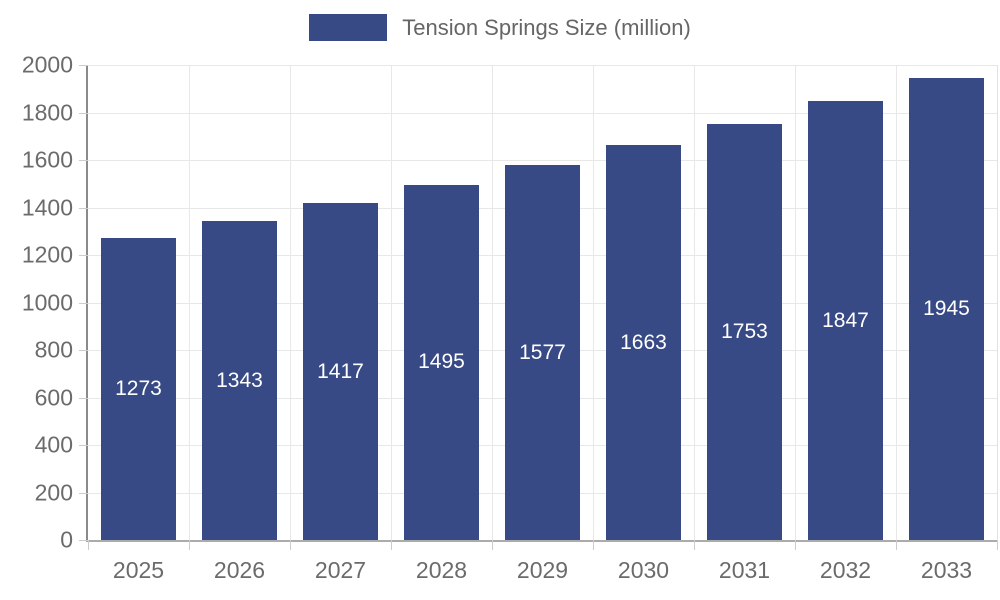 This screenshot has width=1000, height=600. I want to click on bar-value-label: 1273, so click(138, 388).